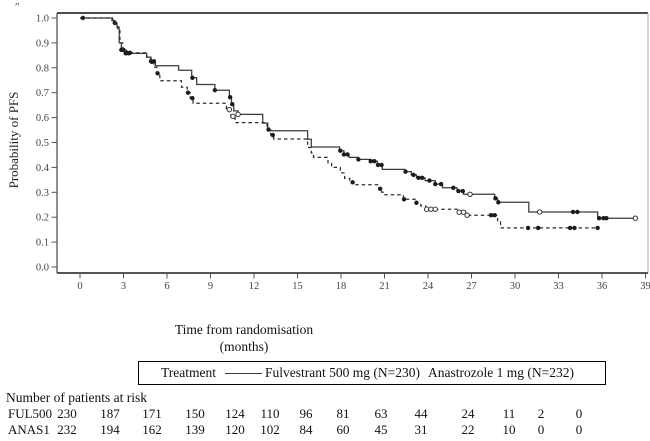  What do you see at coordinates (42, 118) in the screenshot?
I see `y-tick-label: 0.6` at bounding box center [42, 118].